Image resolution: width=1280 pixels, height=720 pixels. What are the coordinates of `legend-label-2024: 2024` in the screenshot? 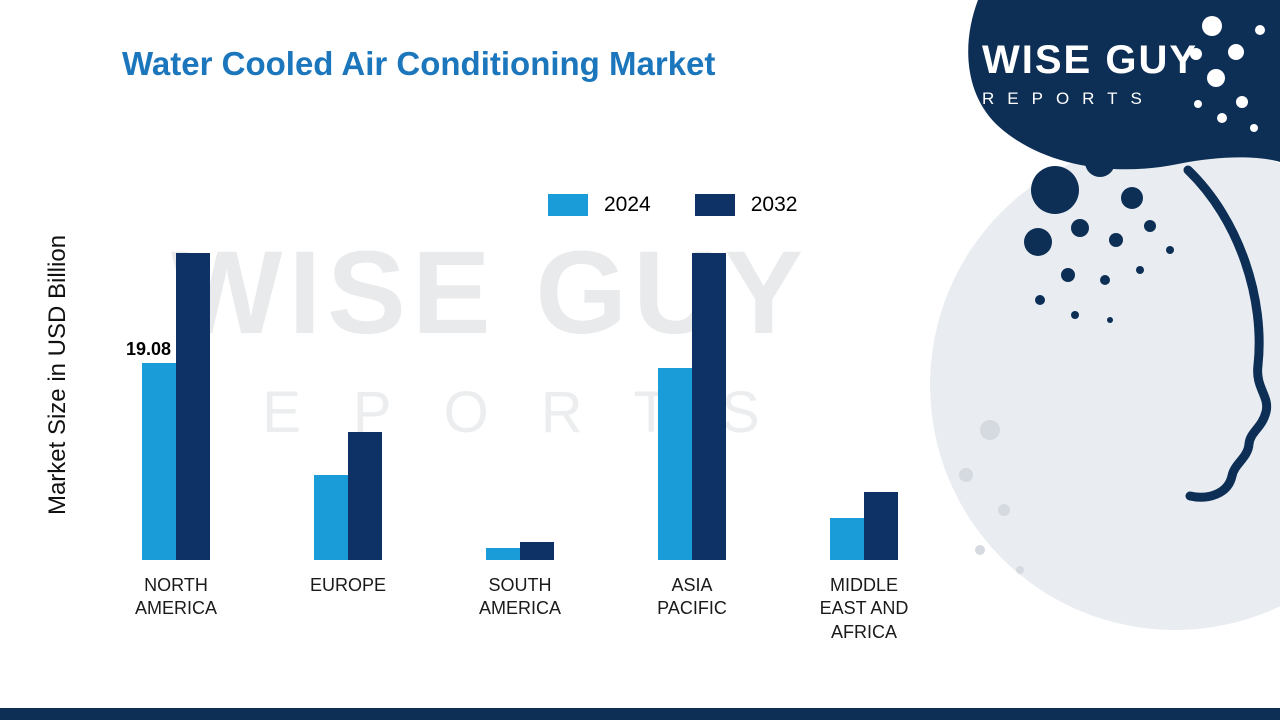 It's located at (627, 204).